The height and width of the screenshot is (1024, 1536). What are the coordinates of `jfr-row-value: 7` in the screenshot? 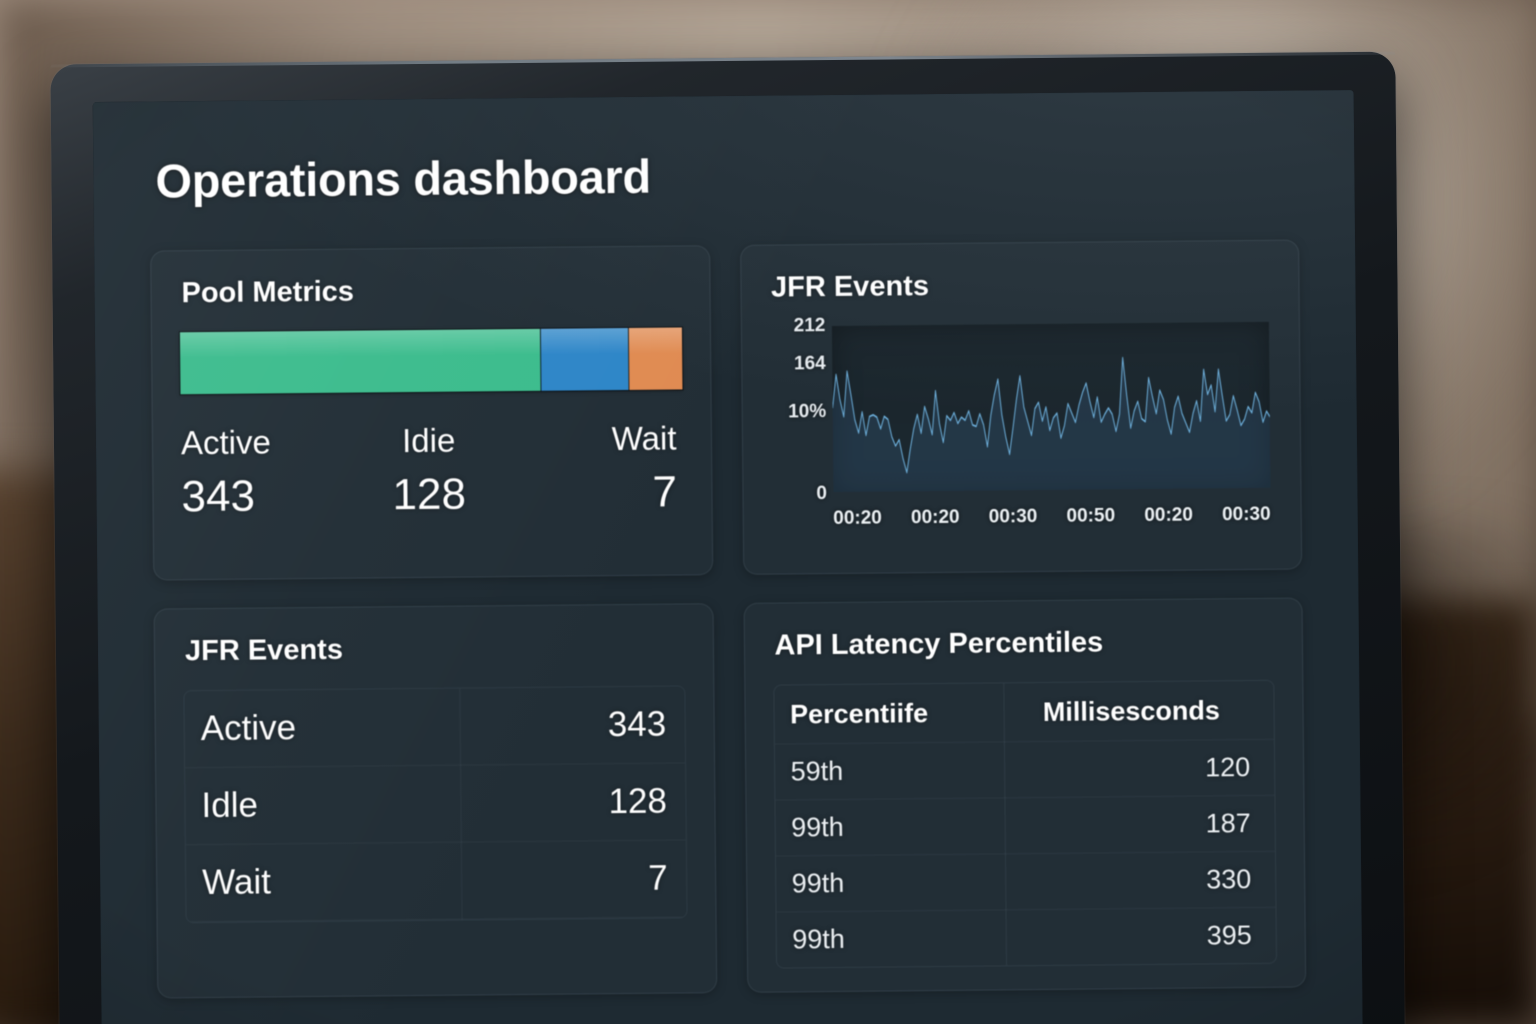 It's located at (658, 878).